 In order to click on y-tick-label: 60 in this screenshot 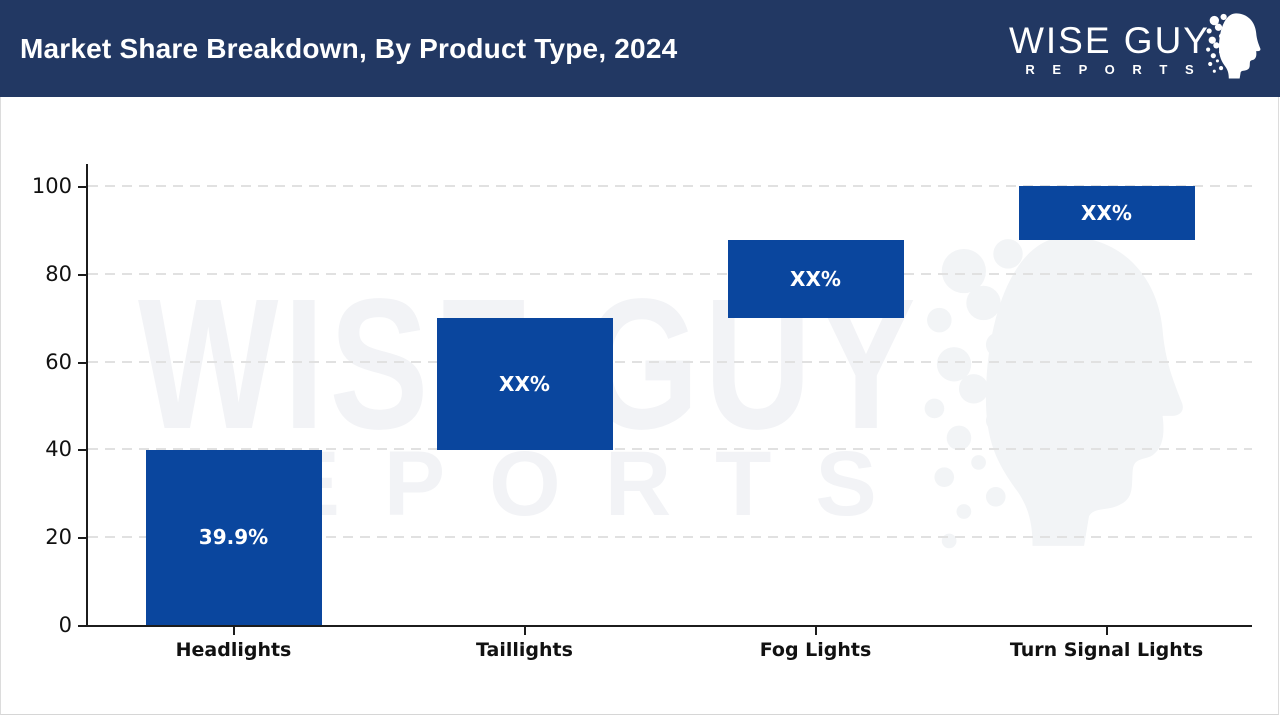, I will do `click(58, 361)`.